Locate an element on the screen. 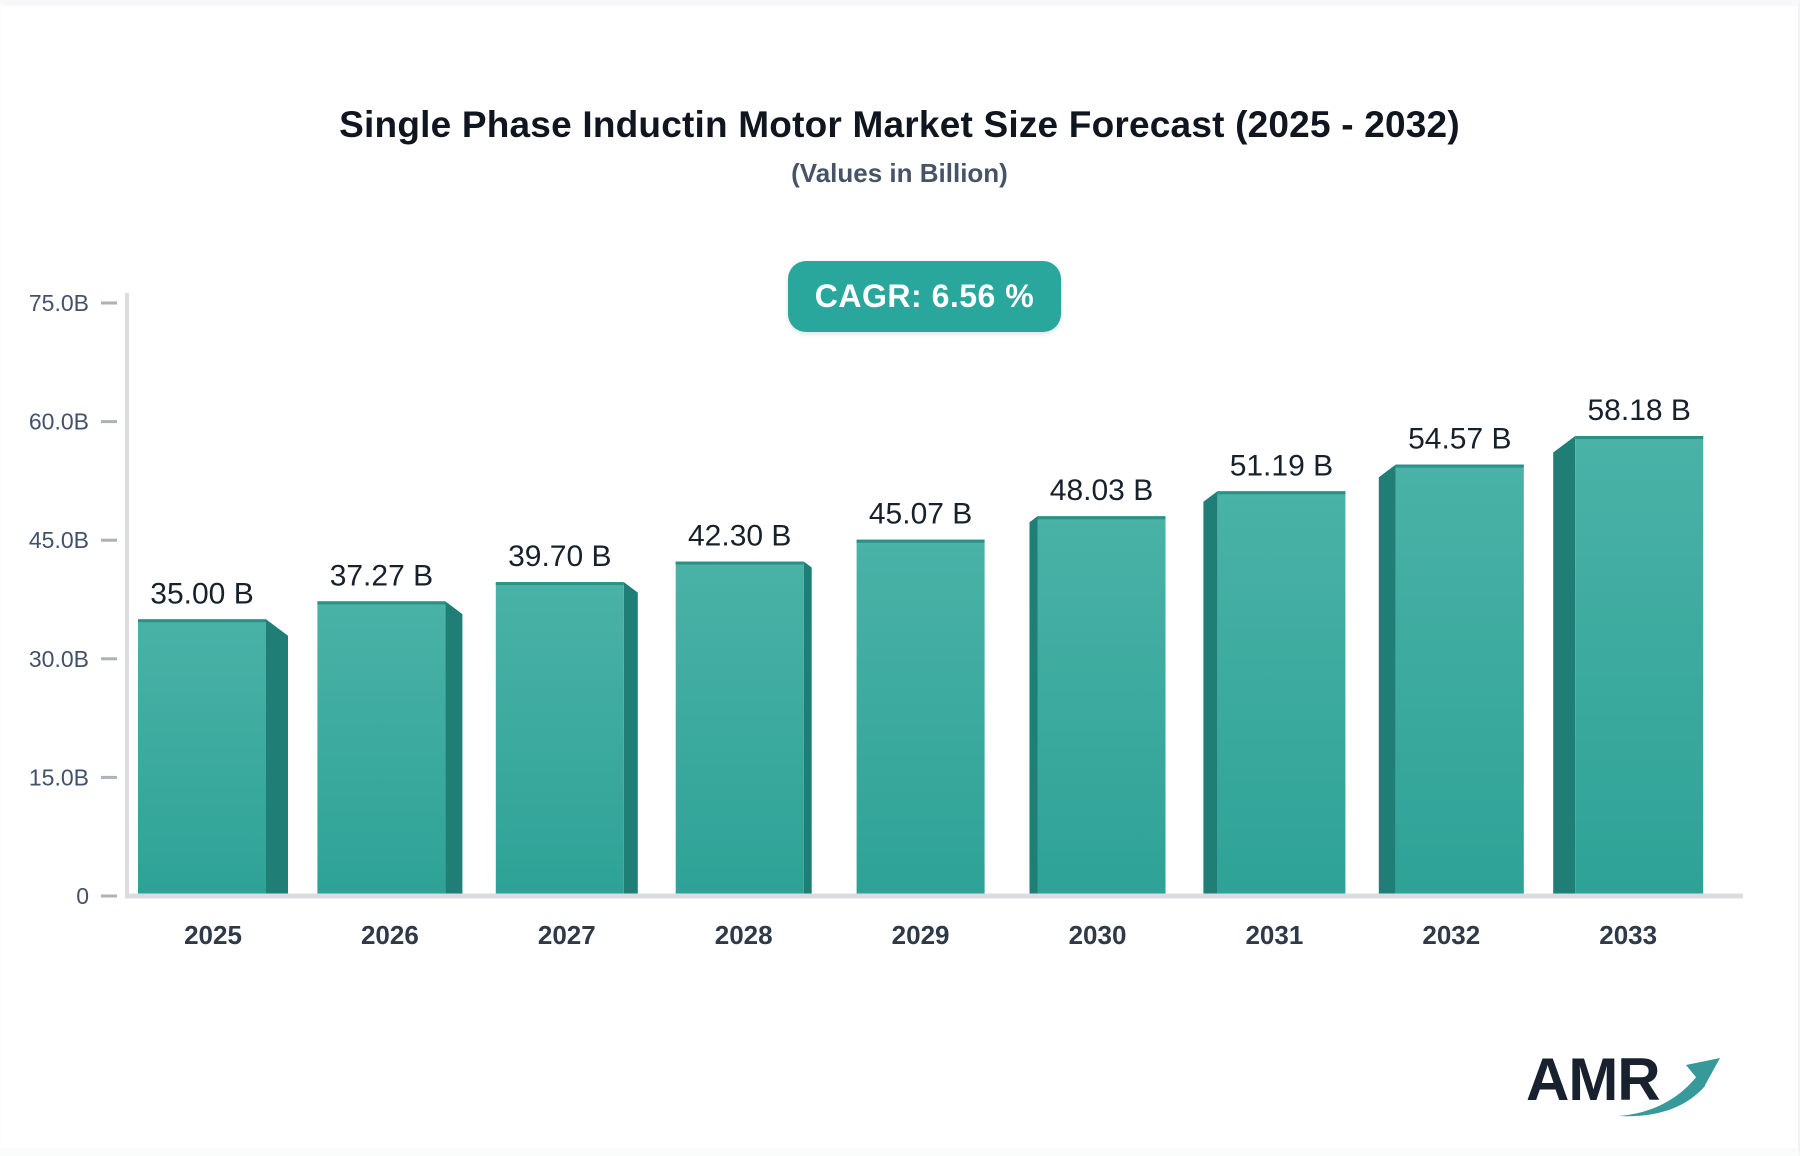 The height and width of the screenshot is (1156, 1800). bar-value-label: 48.03 B is located at coordinates (1101, 490).